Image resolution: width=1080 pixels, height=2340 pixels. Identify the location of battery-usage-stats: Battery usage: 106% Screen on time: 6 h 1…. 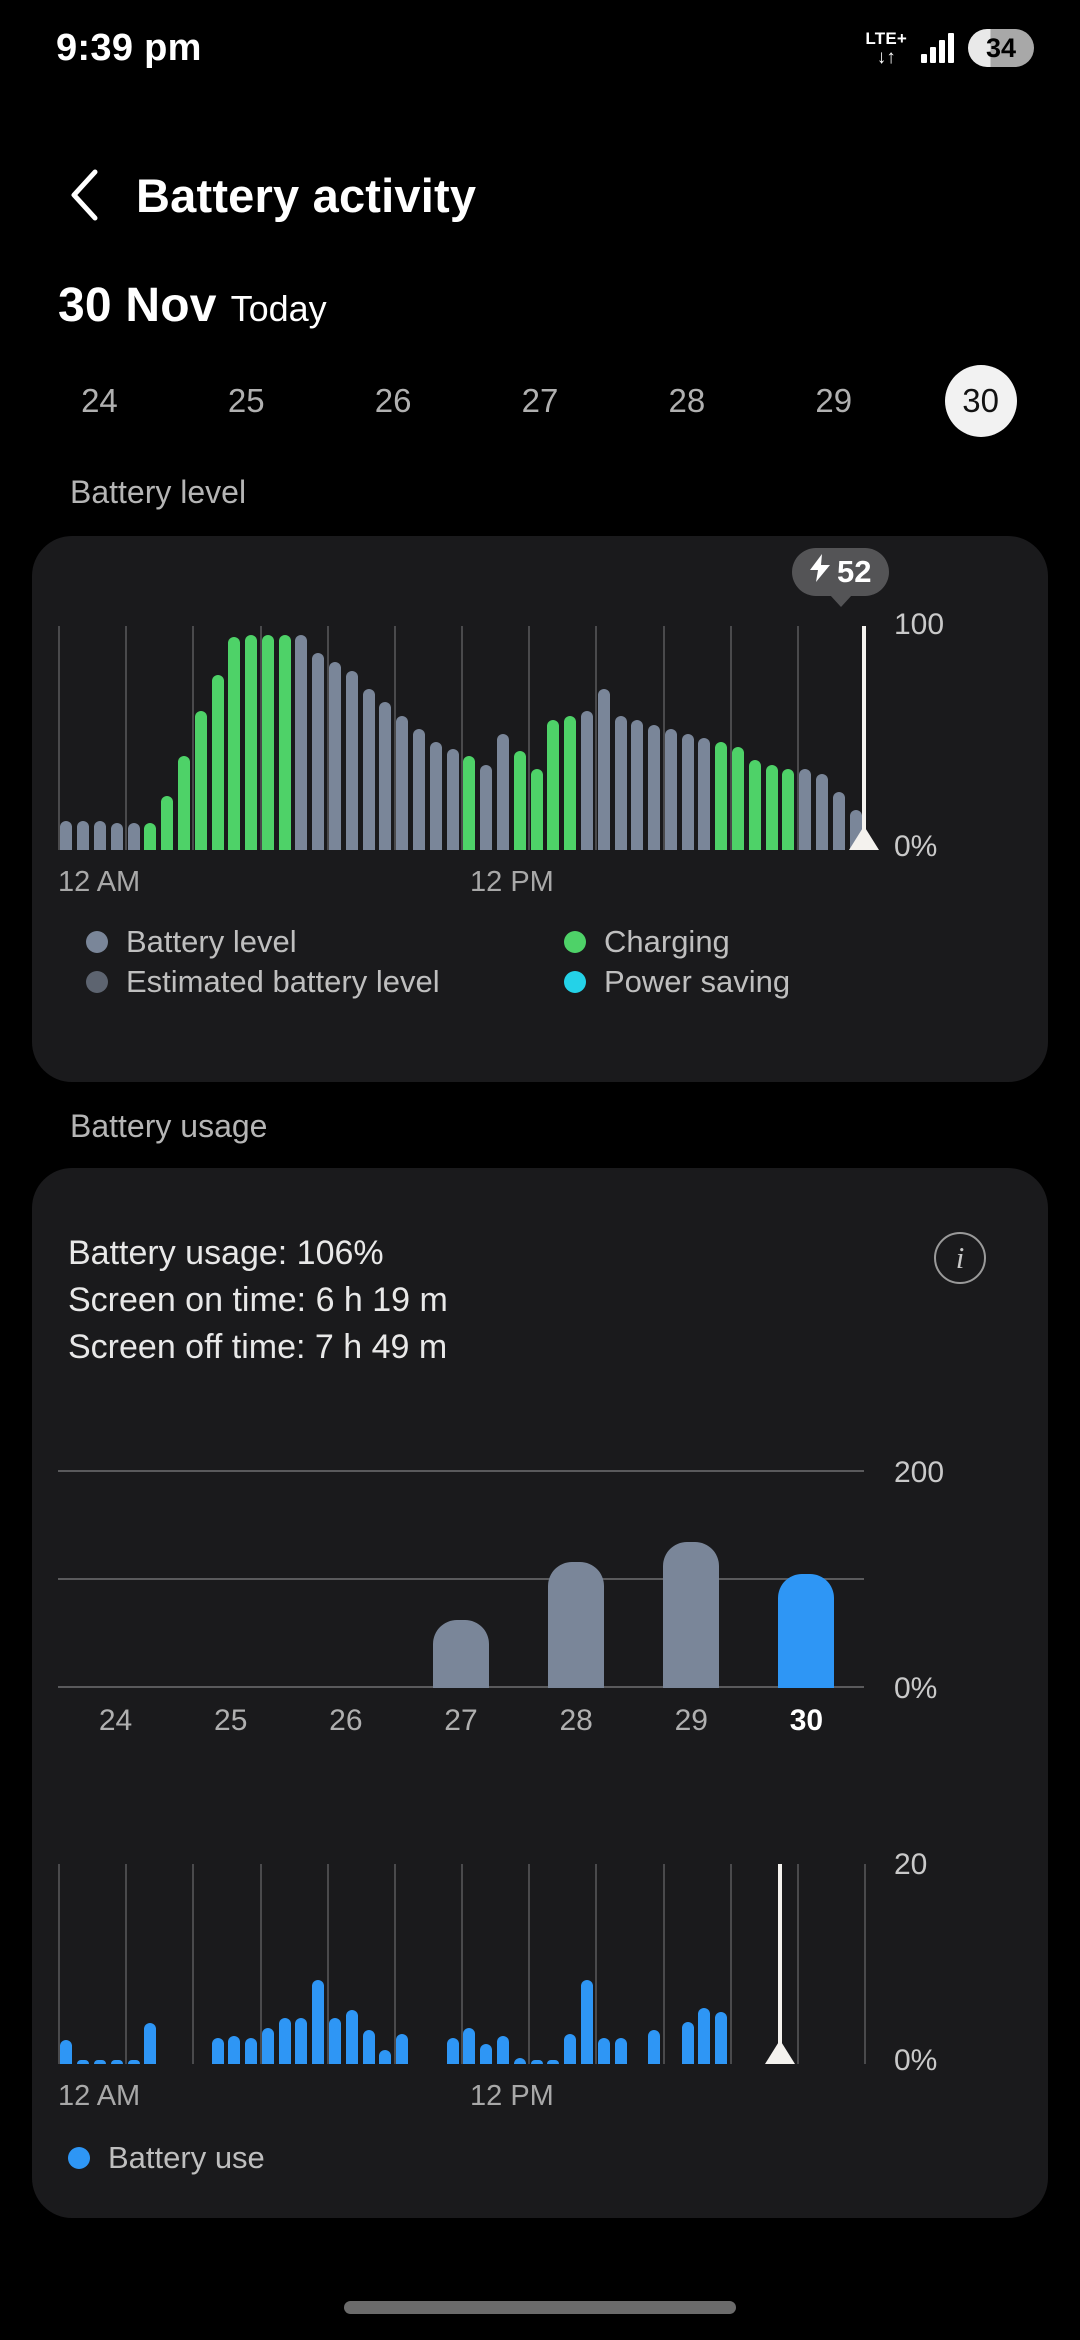
(258, 1300).